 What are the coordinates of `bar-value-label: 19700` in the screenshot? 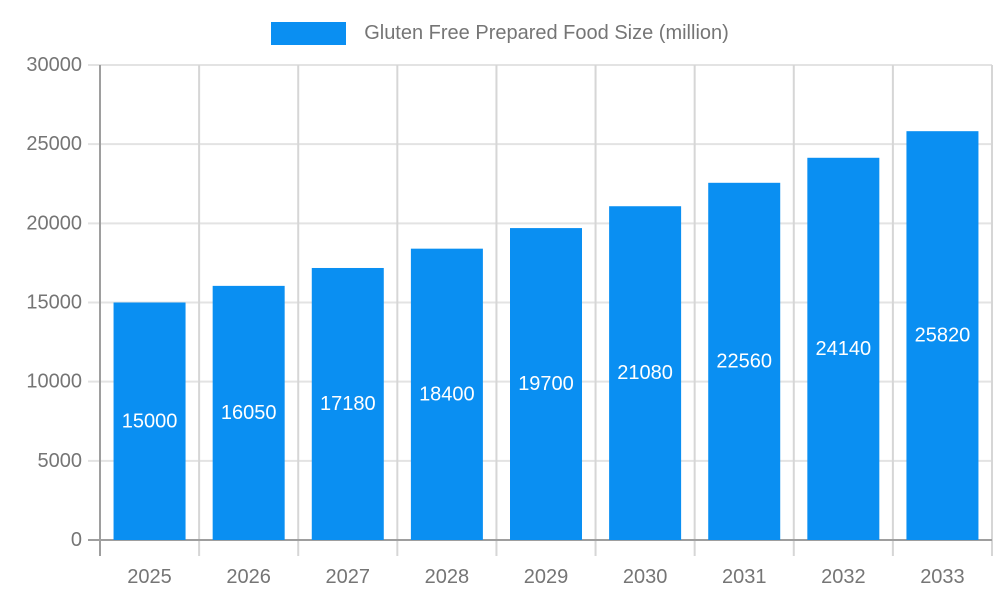 It's located at (546, 384).